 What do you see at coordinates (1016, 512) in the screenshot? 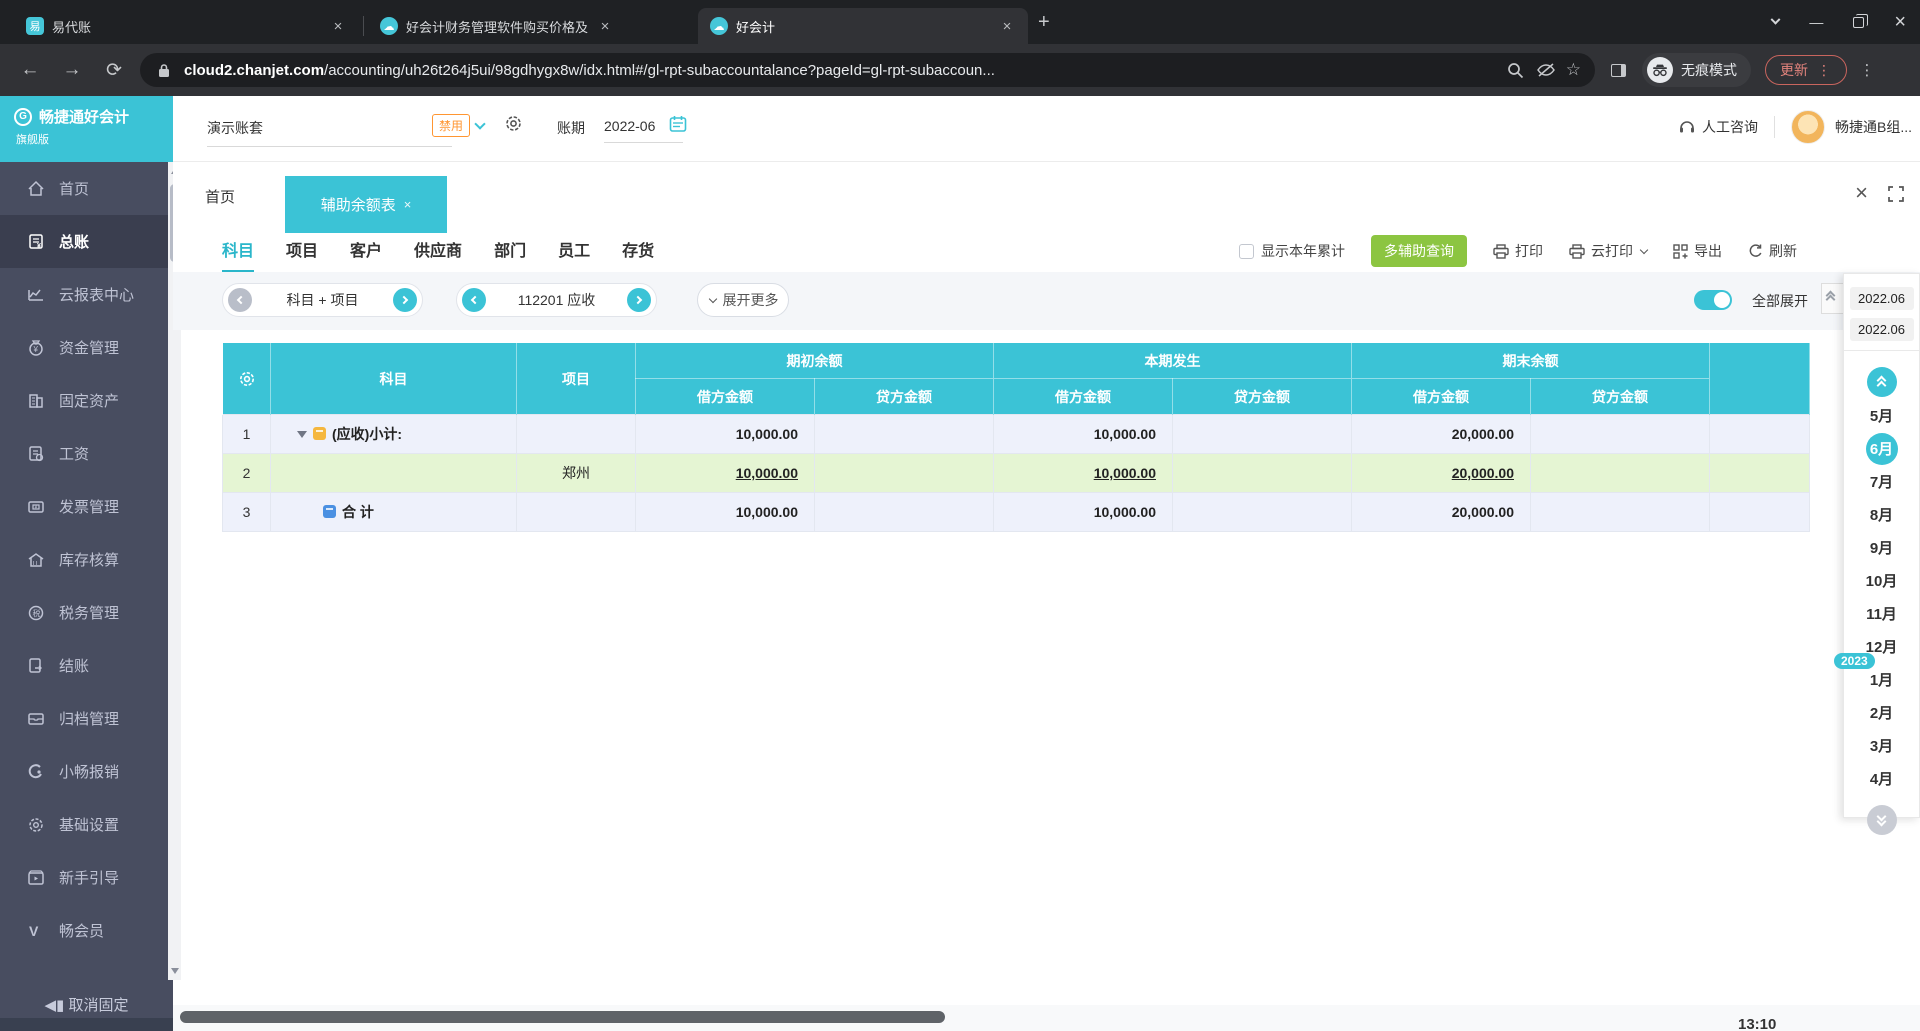
I see `table-row: 3 合 计 10,000.00 10,000.00 20,000.00` at bounding box center [1016, 512].